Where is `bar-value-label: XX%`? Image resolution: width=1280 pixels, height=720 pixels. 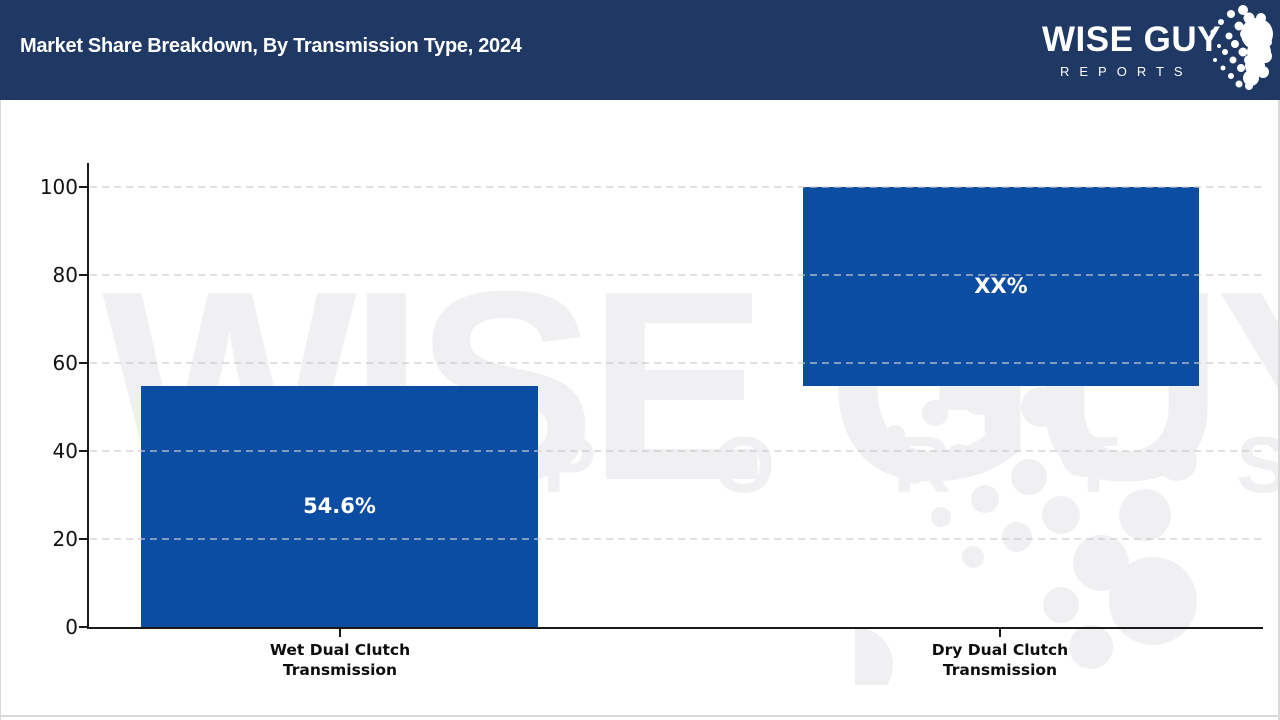
bar-value-label: XX% is located at coordinates (1001, 286).